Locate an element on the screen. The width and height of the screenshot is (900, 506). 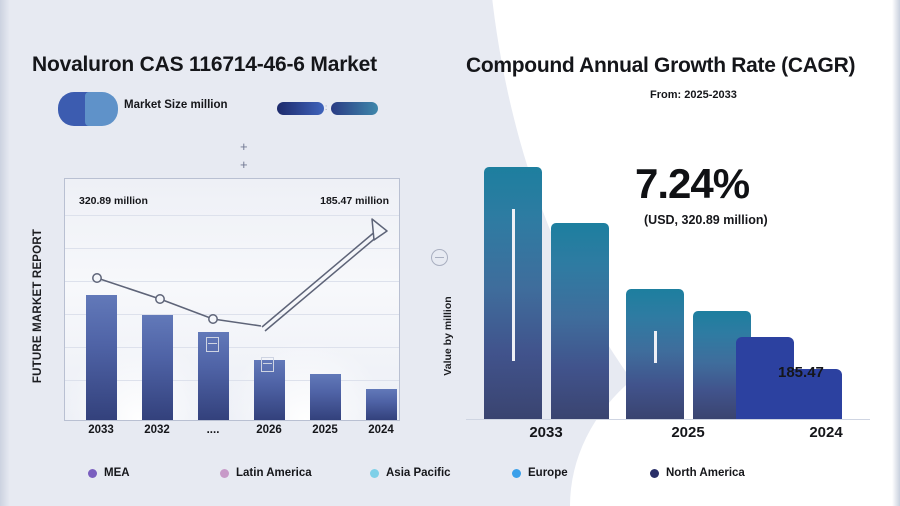
legend-pill-secondary is located at coordinates (354, 108).